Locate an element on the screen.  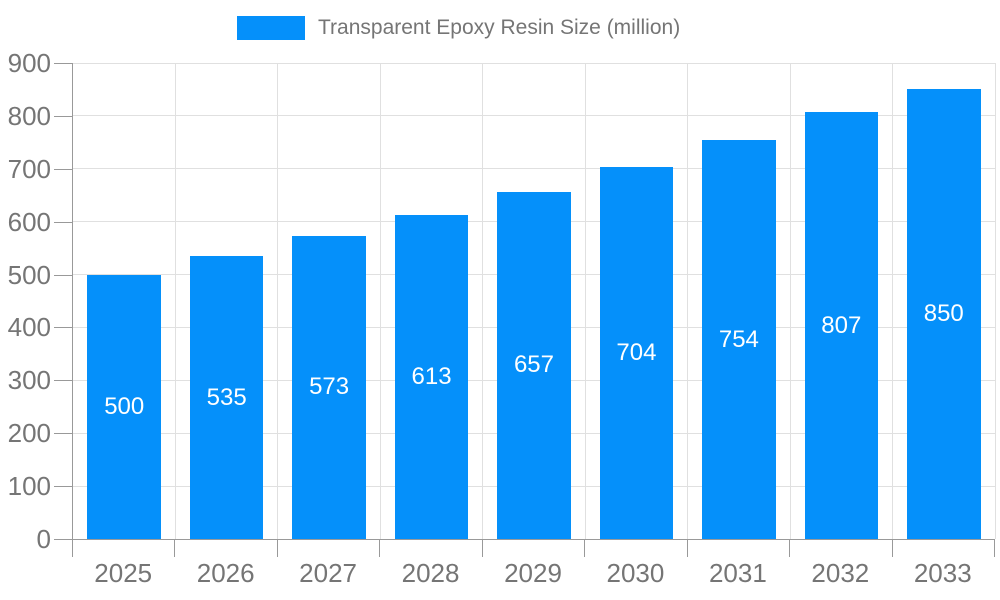
y-axis-label: 0 is located at coordinates (43, 539).